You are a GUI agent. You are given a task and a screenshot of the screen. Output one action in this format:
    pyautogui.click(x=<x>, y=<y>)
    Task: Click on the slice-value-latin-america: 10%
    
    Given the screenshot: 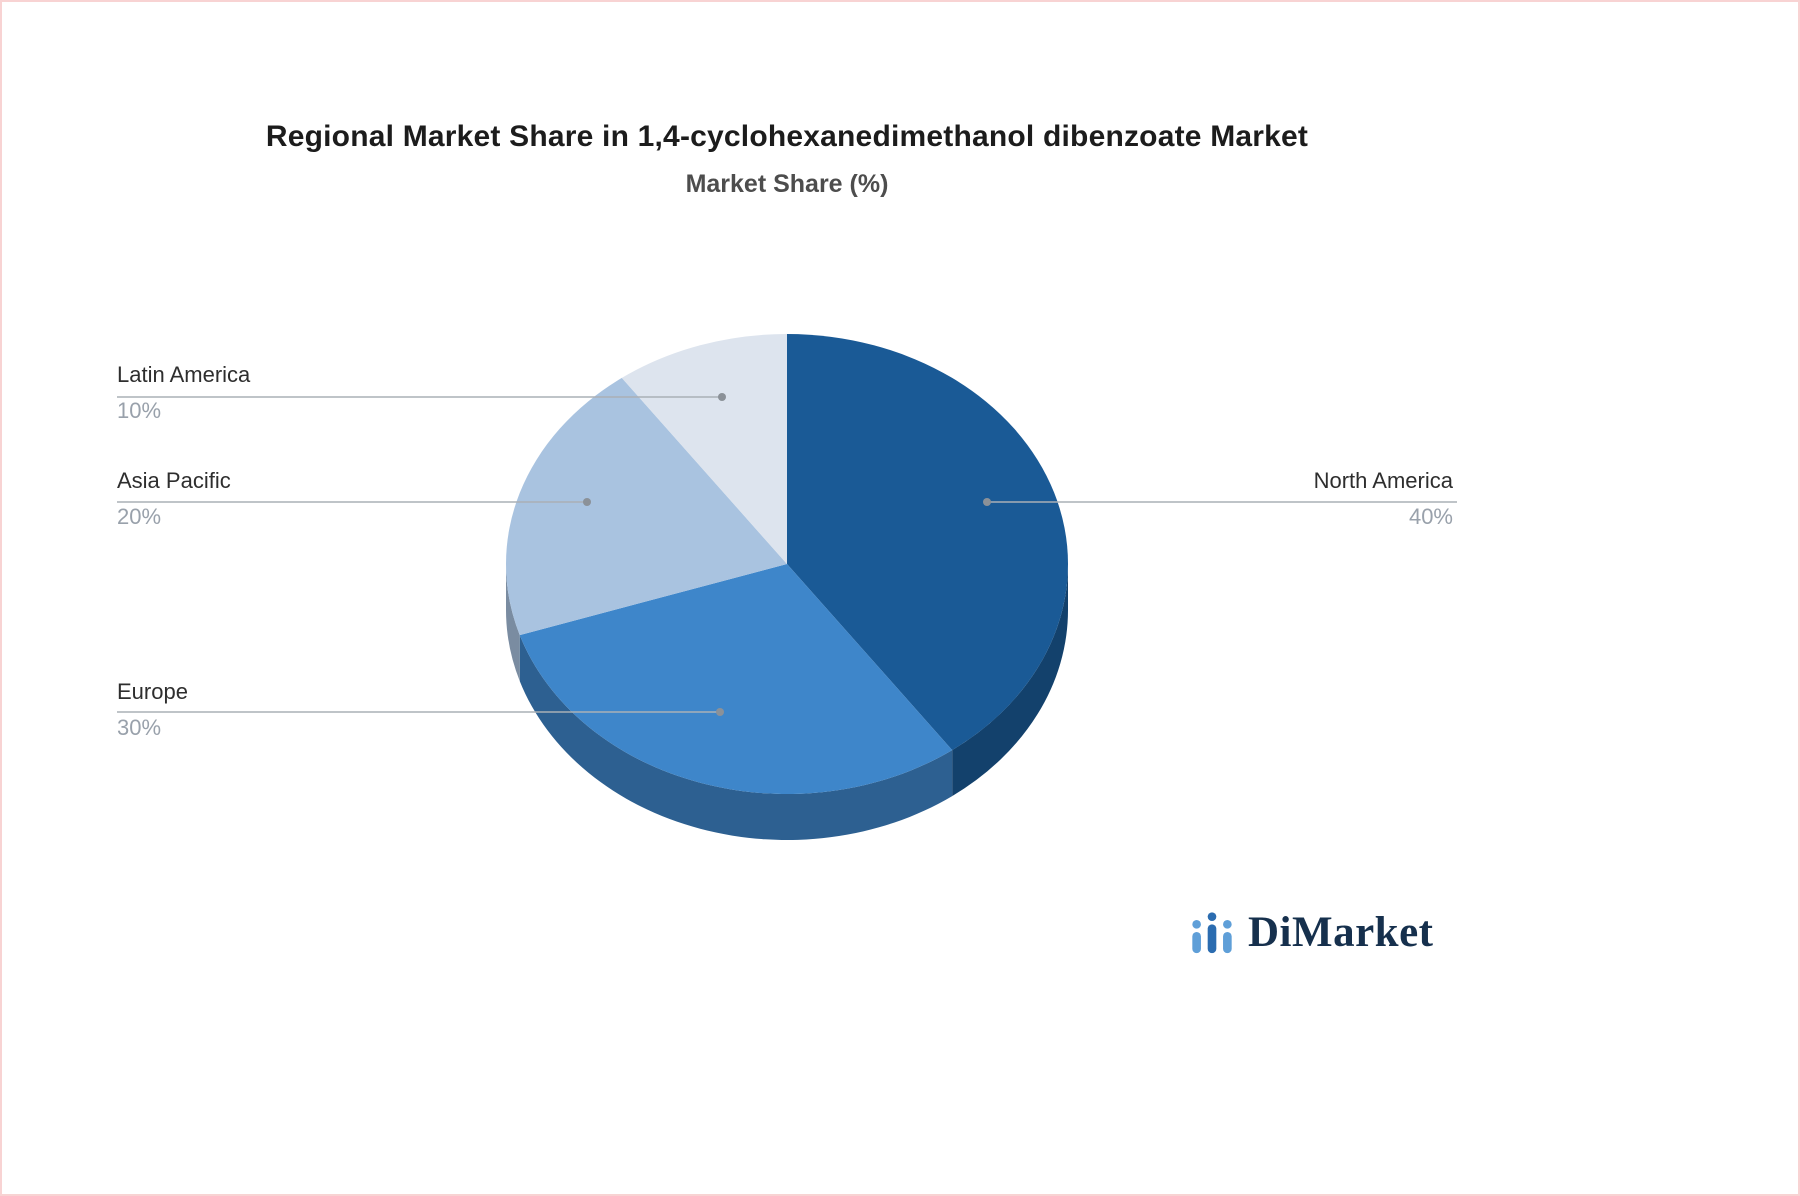 What is the action you would take?
    pyautogui.click(x=139, y=410)
    